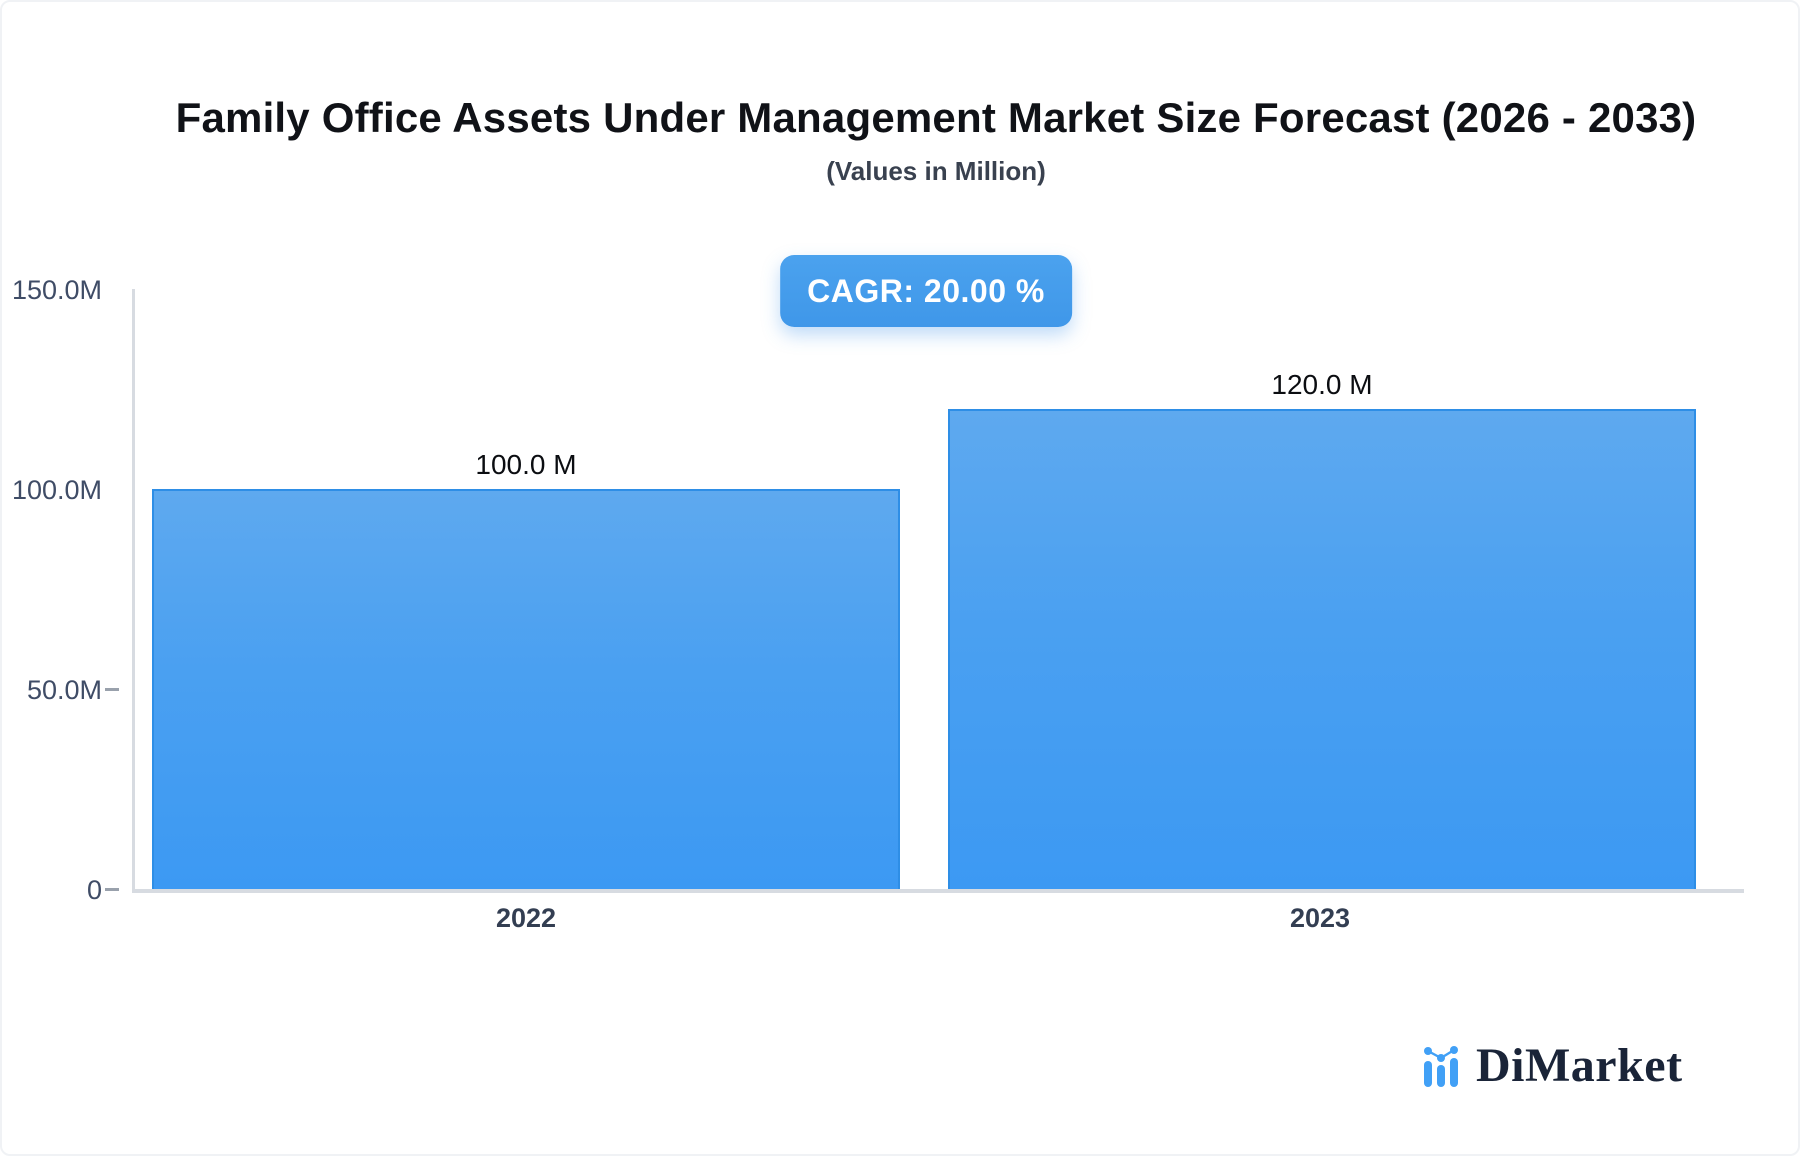 This screenshot has width=1800, height=1156. What do you see at coordinates (938, 891) in the screenshot?
I see `x-axis-line` at bounding box center [938, 891].